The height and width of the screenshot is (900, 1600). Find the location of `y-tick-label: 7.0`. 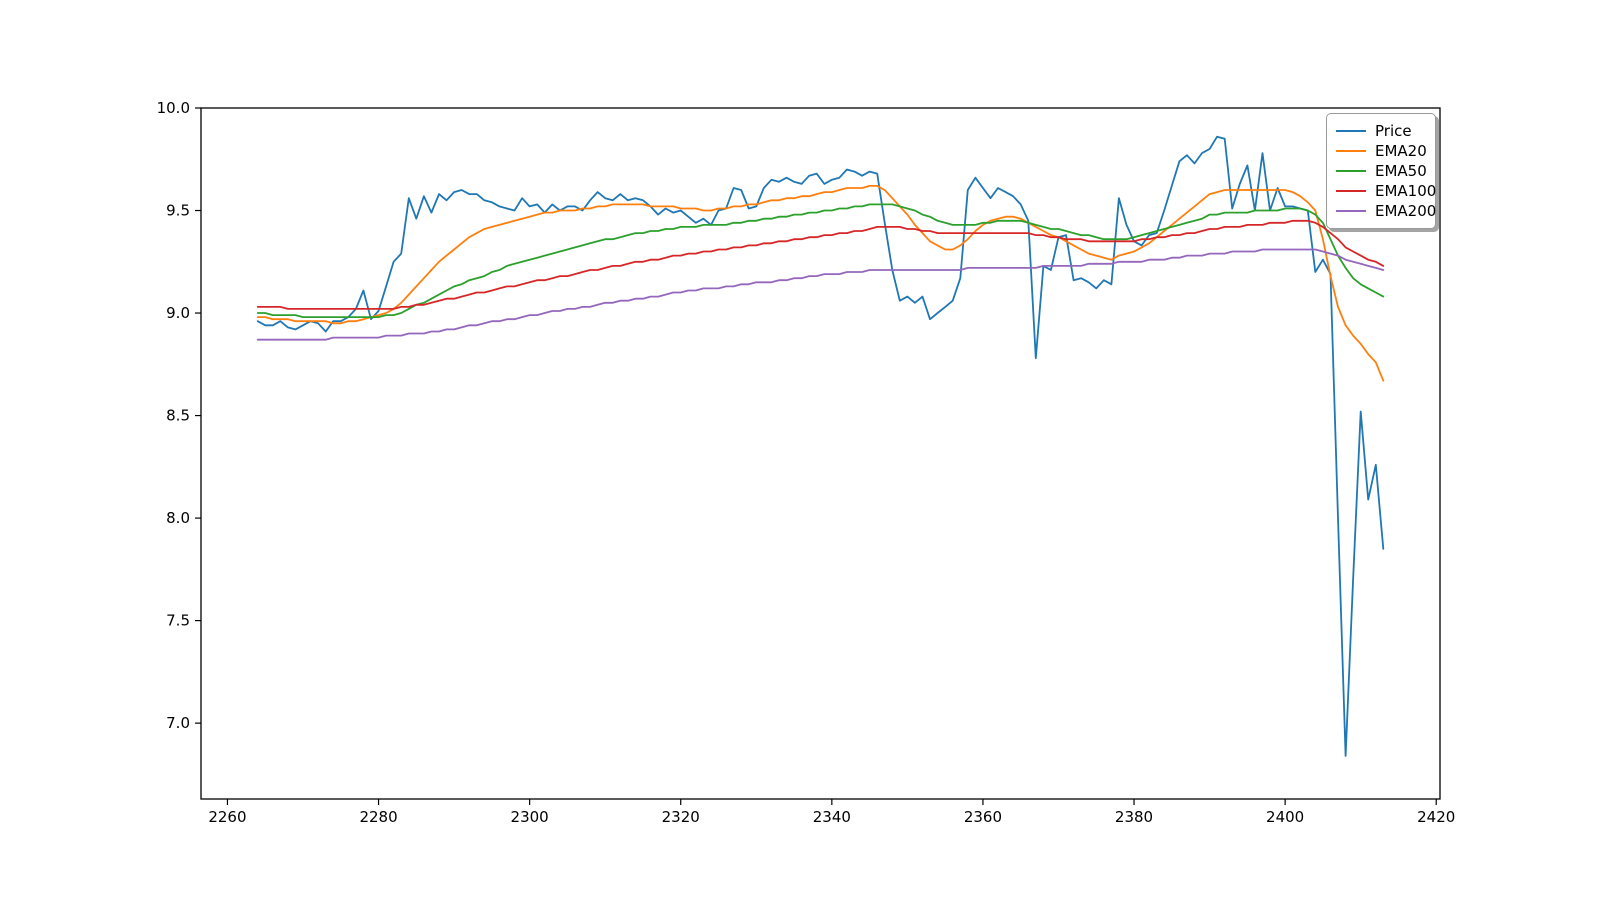

y-tick-label: 7.0 is located at coordinates (178, 723).